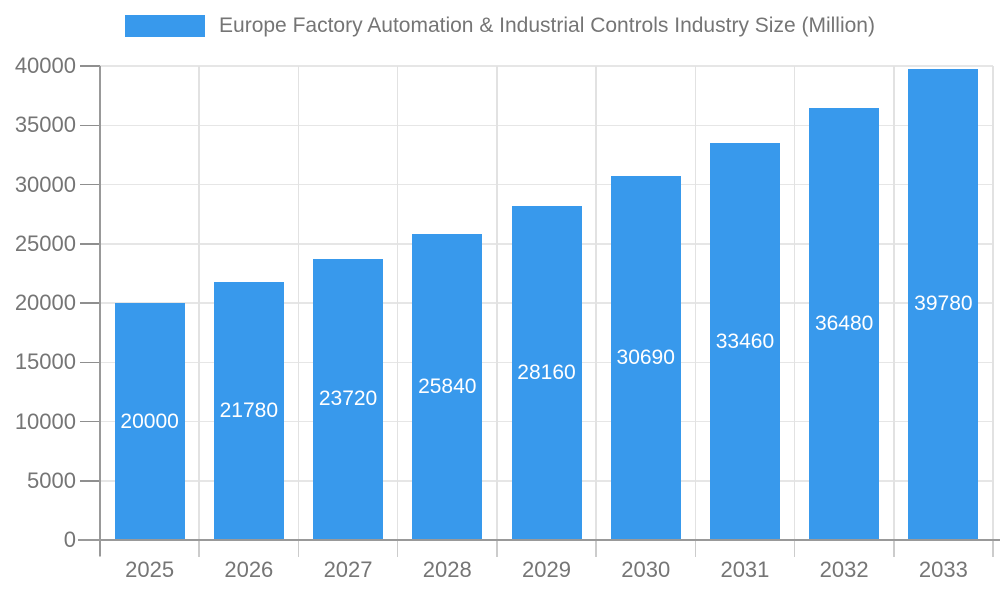  I want to click on bar-value-label: 21780, so click(249, 410).